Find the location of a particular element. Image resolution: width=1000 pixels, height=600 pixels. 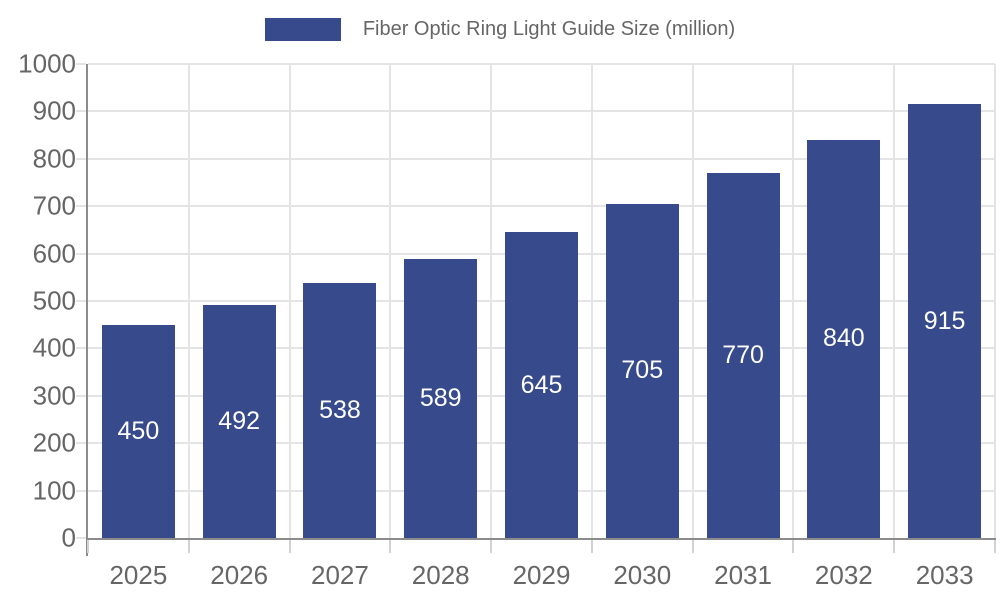

y-tick-label: 600 is located at coordinates (54, 253).